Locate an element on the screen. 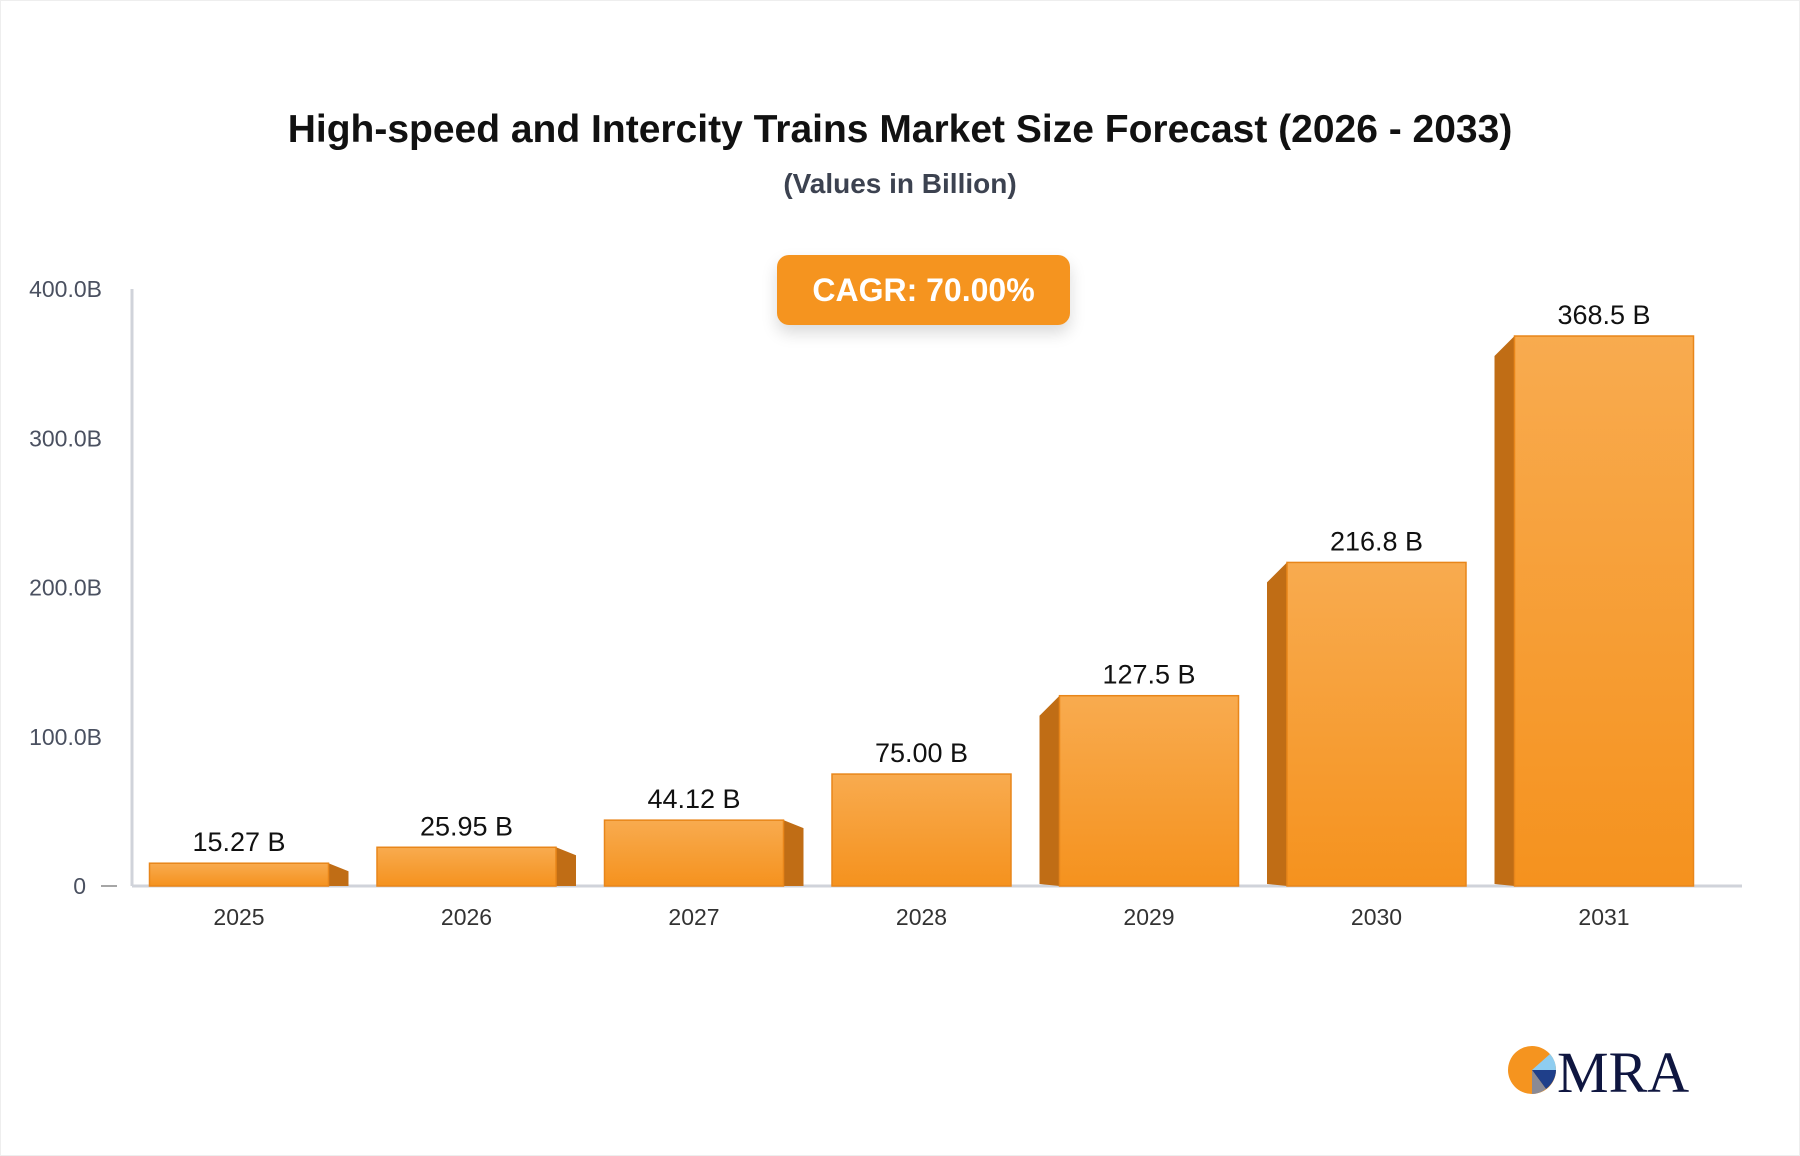 This screenshot has width=1800, height=1156. data-label: 44.12 B is located at coordinates (693, 799).